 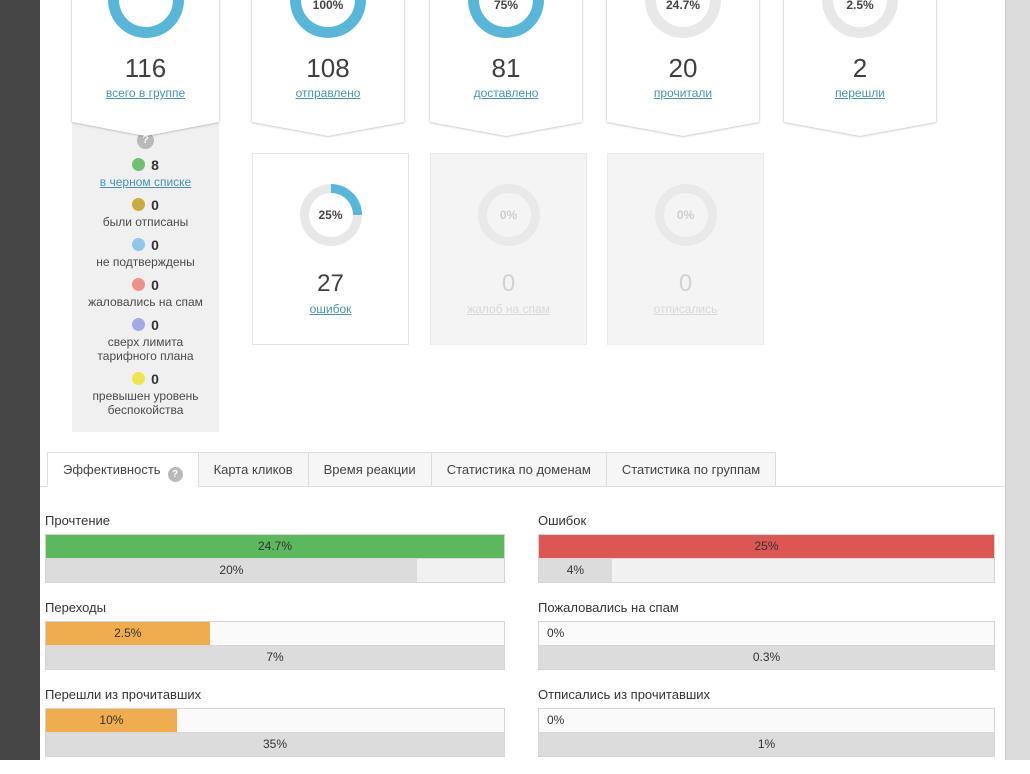 I want to click on stat-card-sent: 100% 108 отправлено, so click(x=328, y=68).